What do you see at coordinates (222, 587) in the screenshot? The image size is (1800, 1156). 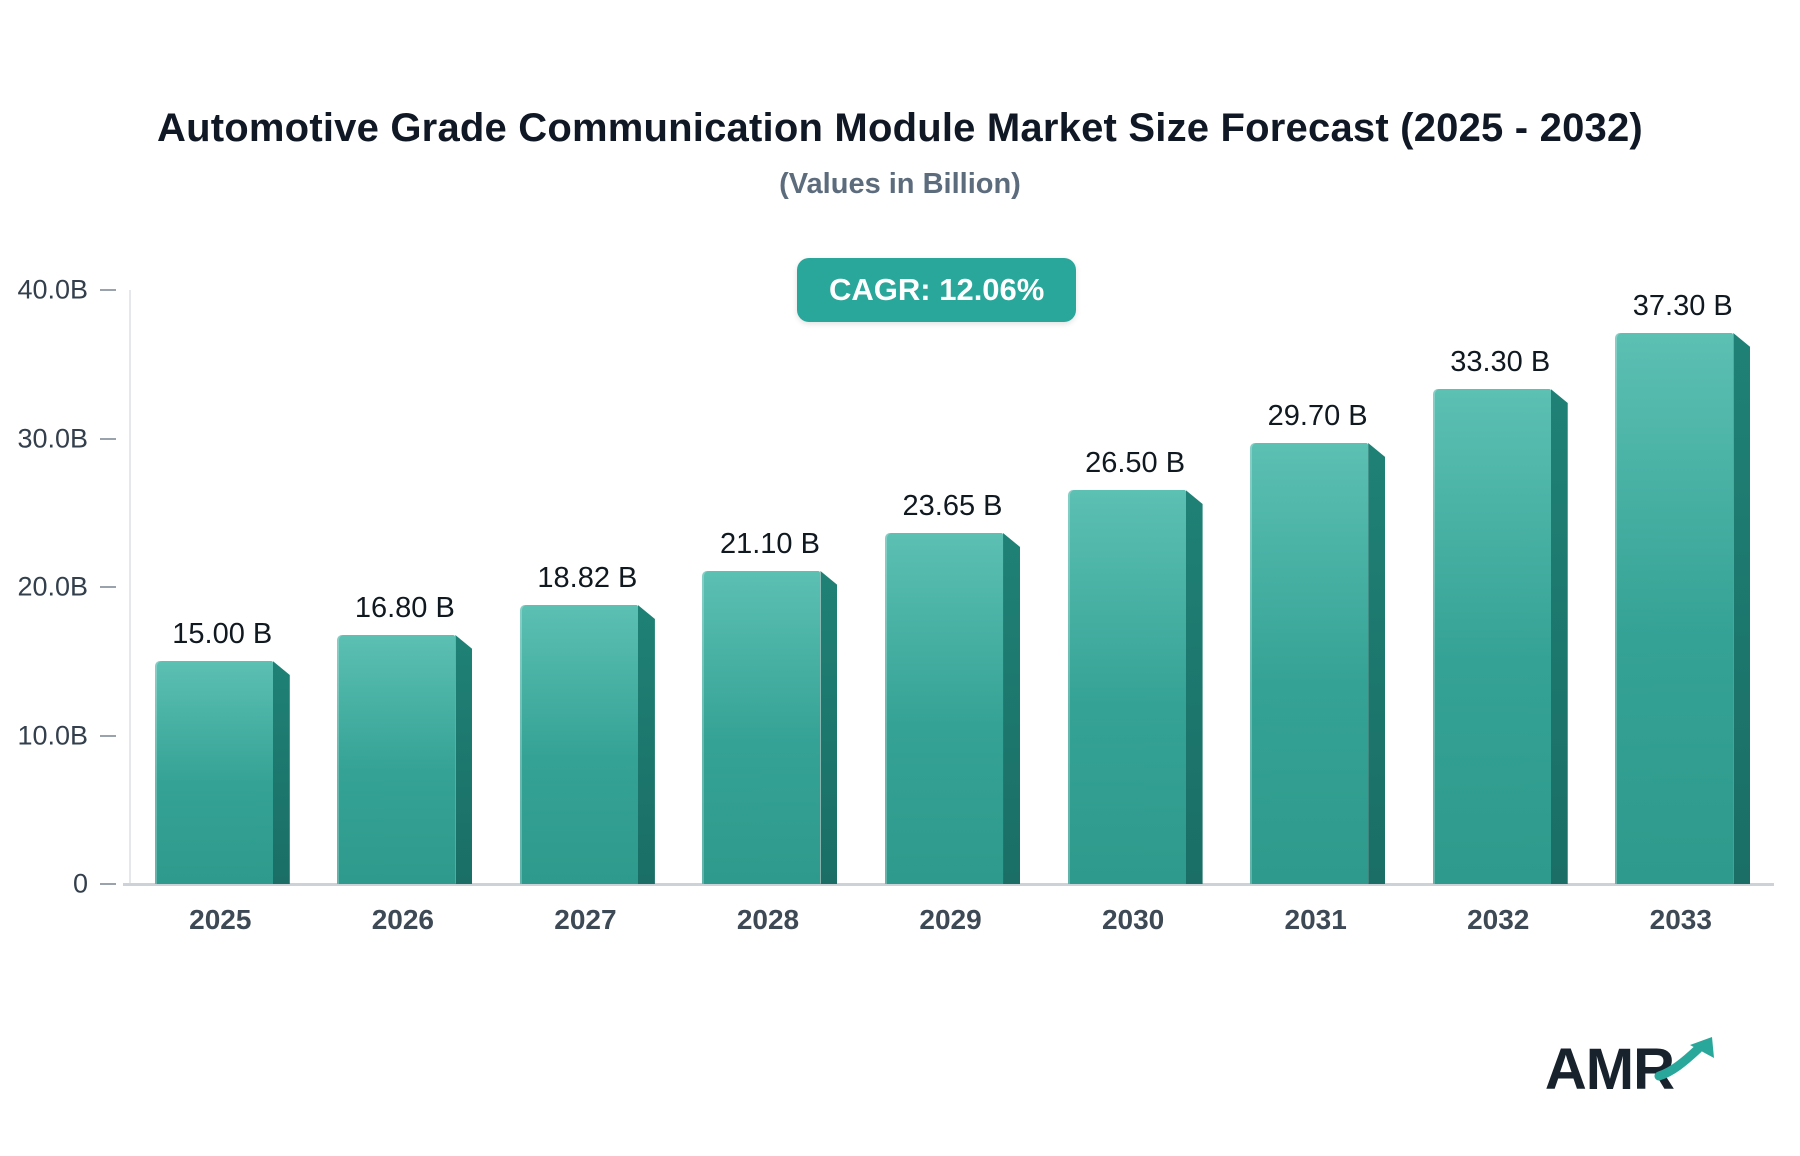 I see `bar-group: 15.00 B` at bounding box center [222, 587].